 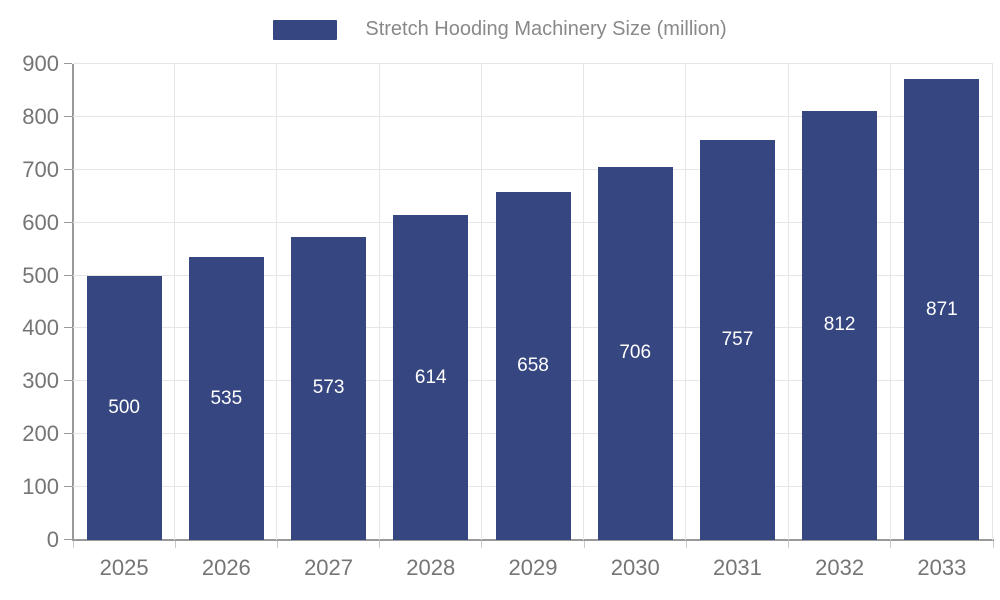 I want to click on bar-value-label: 812, so click(x=839, y=325).